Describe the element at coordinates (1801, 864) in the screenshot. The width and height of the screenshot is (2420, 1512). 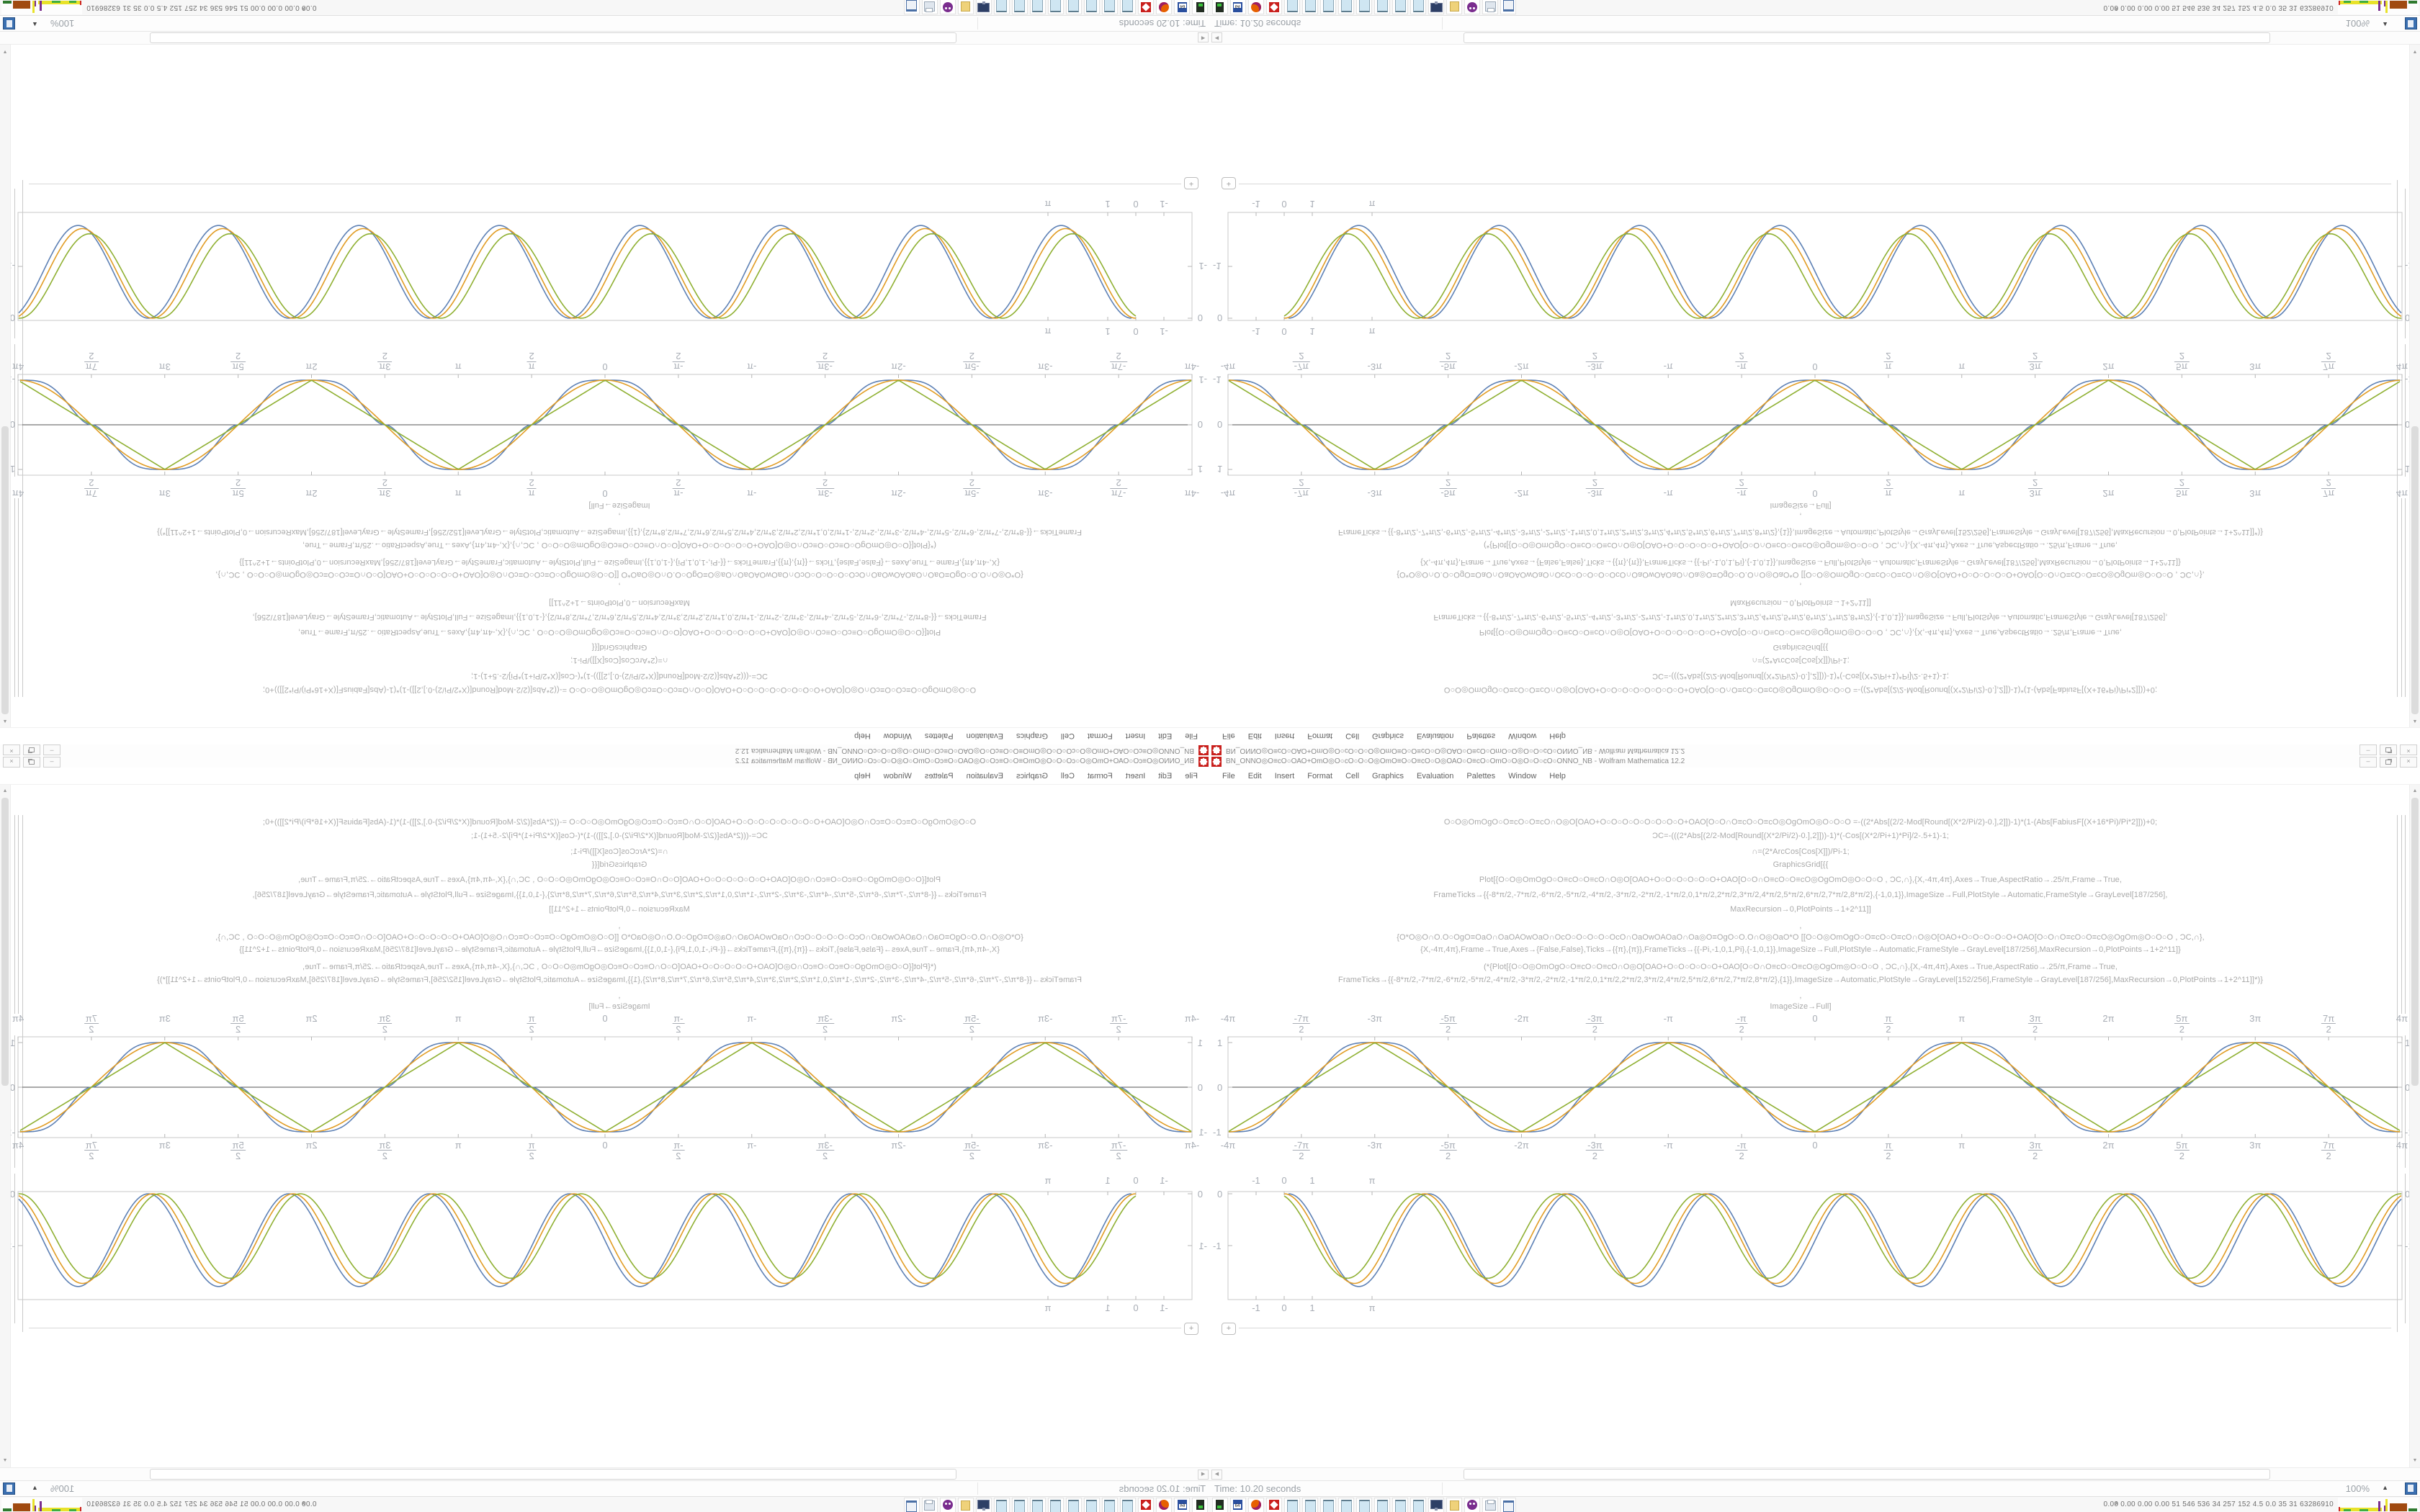
I see `code-line: GraphicsGrid[{{` at that location.